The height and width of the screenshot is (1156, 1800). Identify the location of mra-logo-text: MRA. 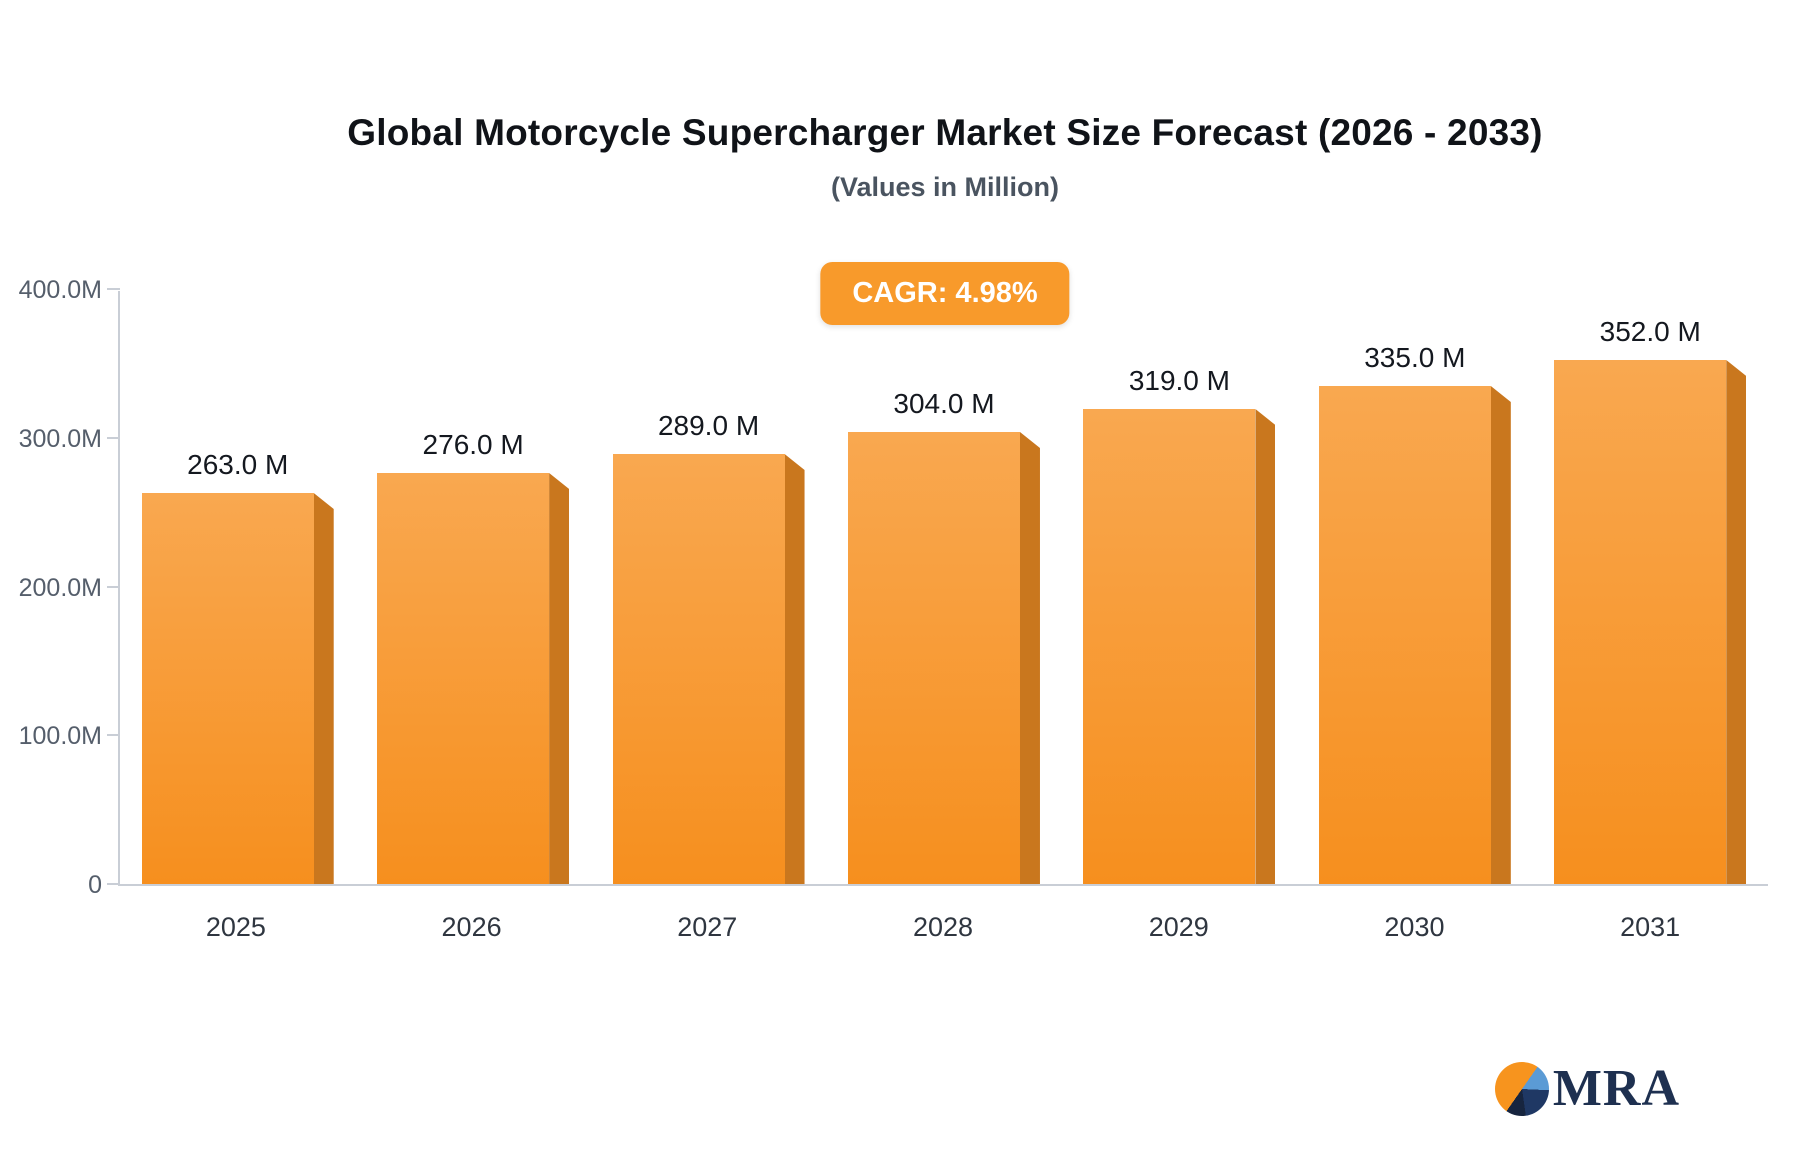
(1616, 1088).